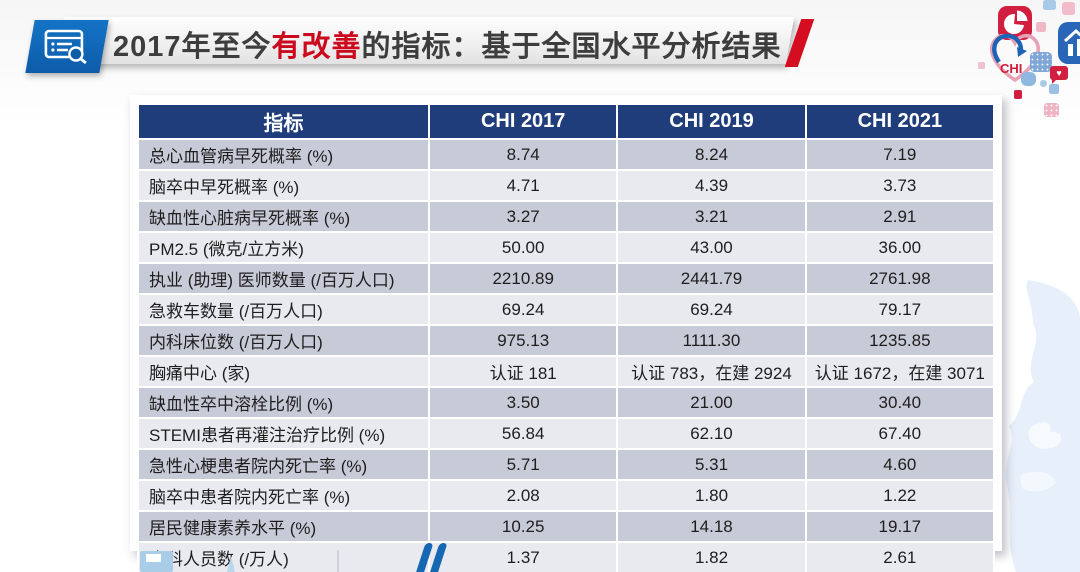 The height and width of the screenshot is (572, 1080). I want to click on indicator-cell: 缺血性卒中溶栓比例 (%), so click(283, 402).